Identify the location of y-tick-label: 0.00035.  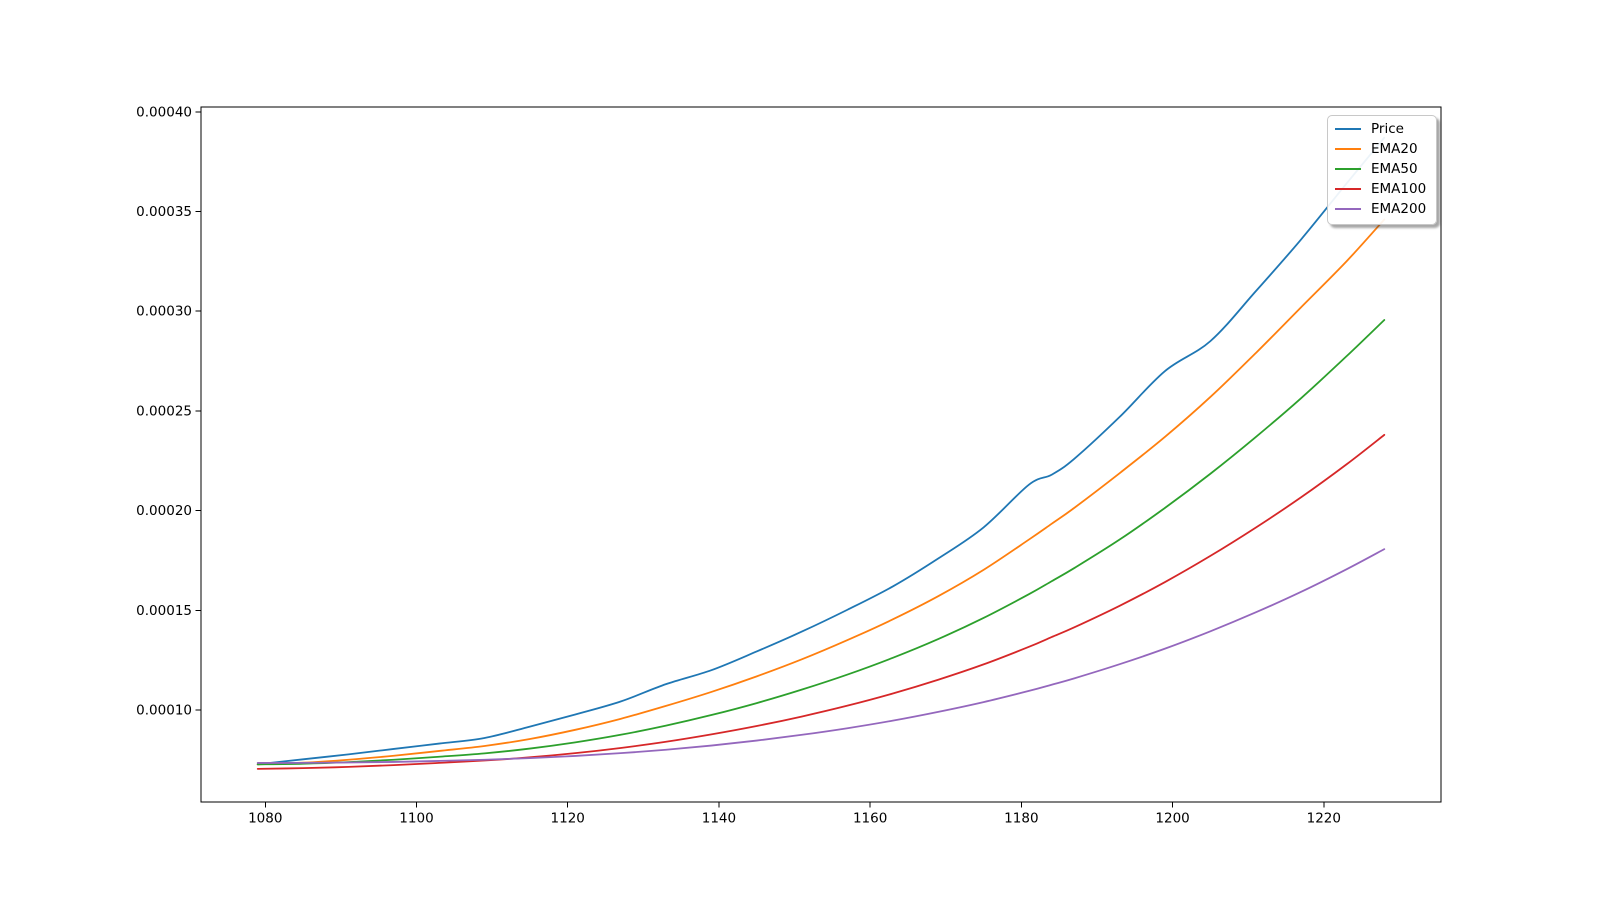
(164, 212).